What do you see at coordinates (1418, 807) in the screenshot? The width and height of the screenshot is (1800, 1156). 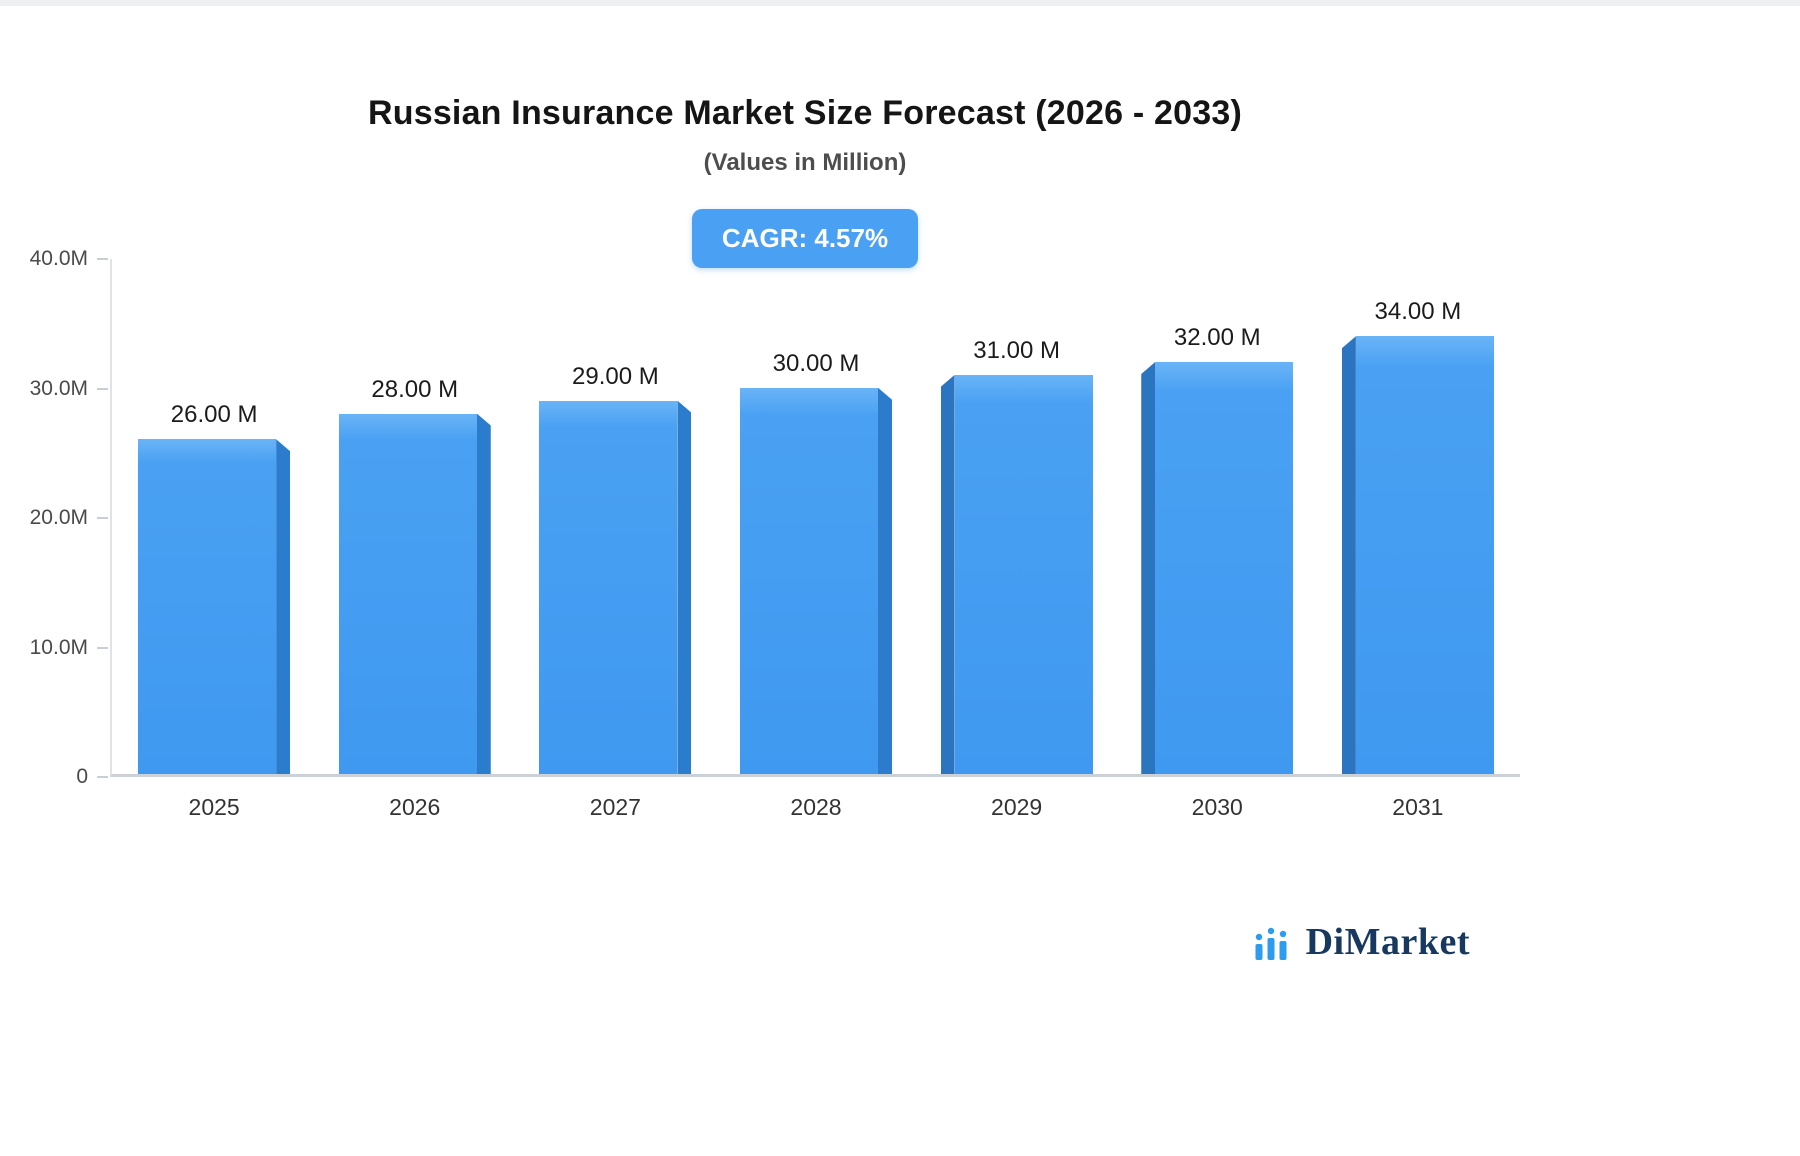 I see `x-axis-label-2031: 2031` at bounding box center [1418, 807].